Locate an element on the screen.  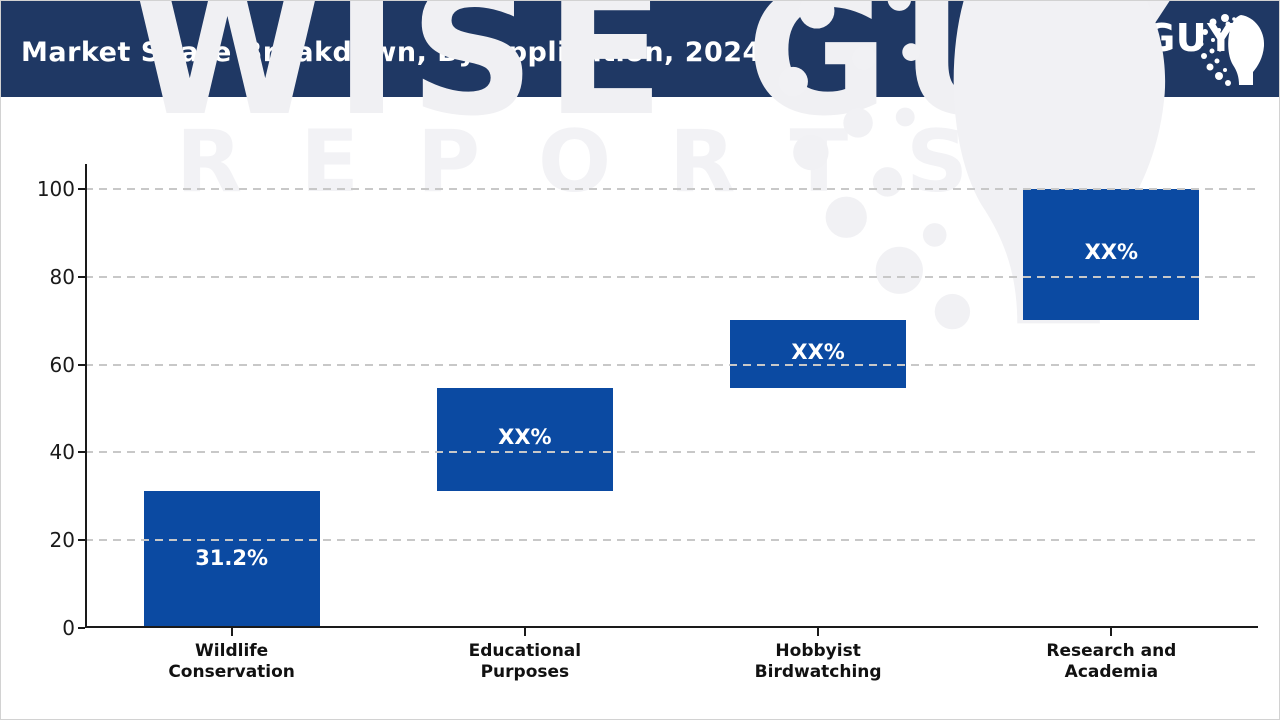
y-axis-tick-label-0: 0 is located at coordinates (68, 628).